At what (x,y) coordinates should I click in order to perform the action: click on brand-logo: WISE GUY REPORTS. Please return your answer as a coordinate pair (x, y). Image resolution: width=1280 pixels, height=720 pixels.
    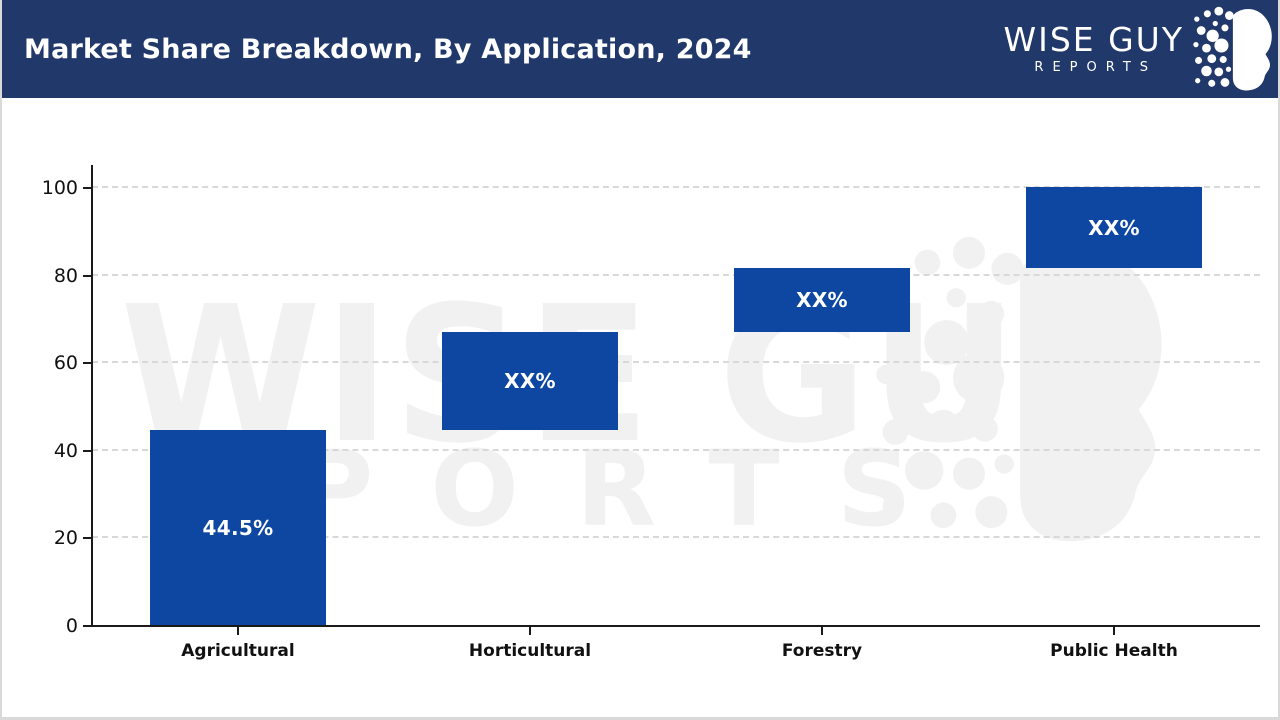
    Looking at the image, I should click on (1140, 49).